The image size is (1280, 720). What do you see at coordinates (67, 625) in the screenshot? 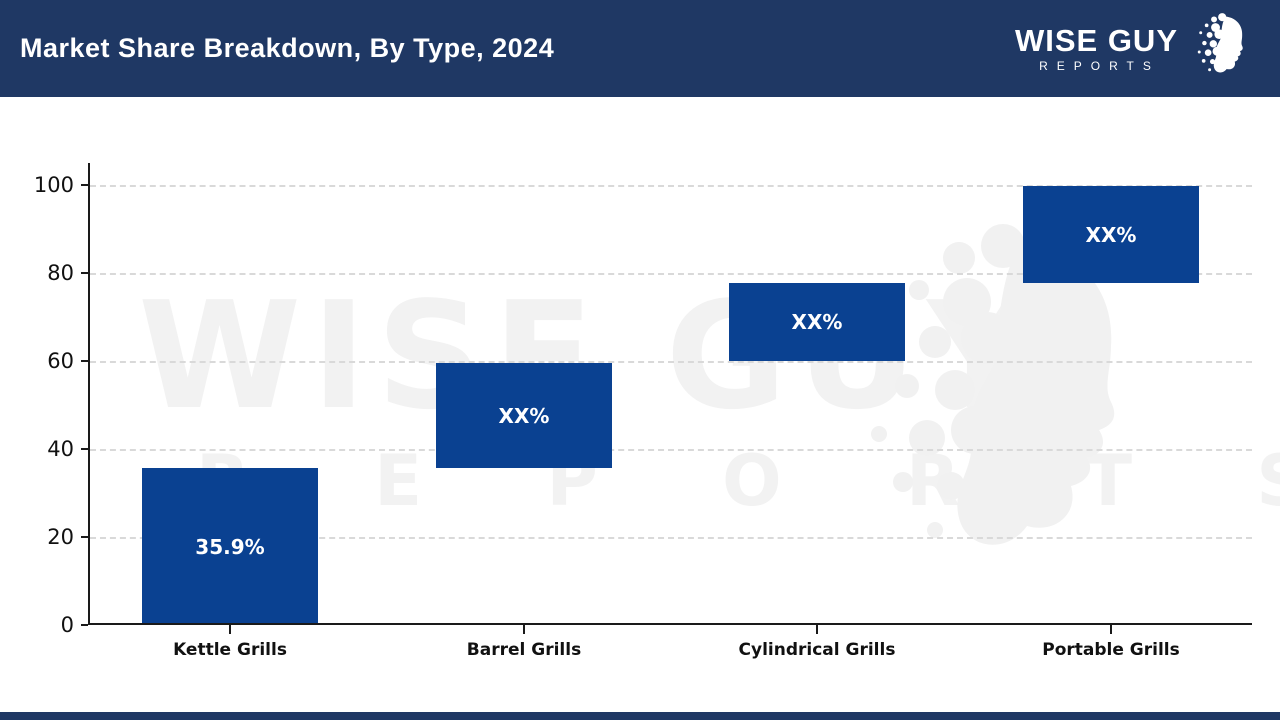
I see `y-axis-label-0: 0` at bounding box center [67, 625].